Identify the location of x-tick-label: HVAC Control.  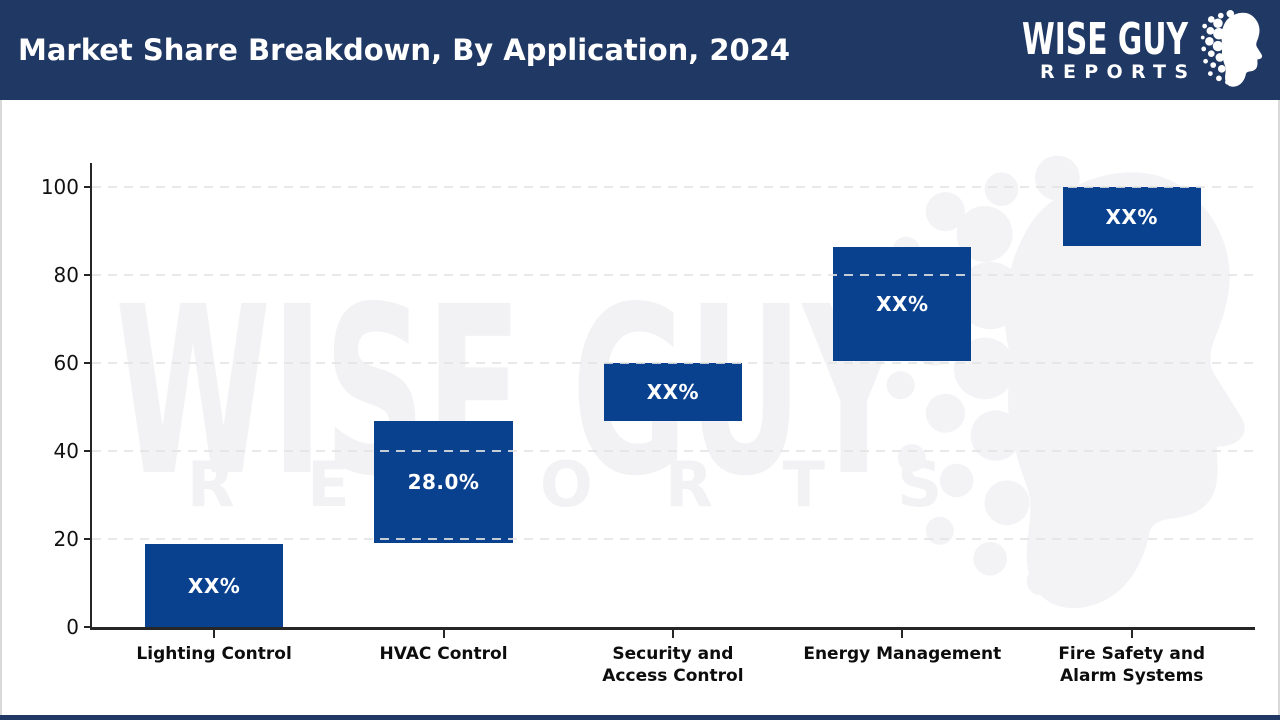
(443, 654).